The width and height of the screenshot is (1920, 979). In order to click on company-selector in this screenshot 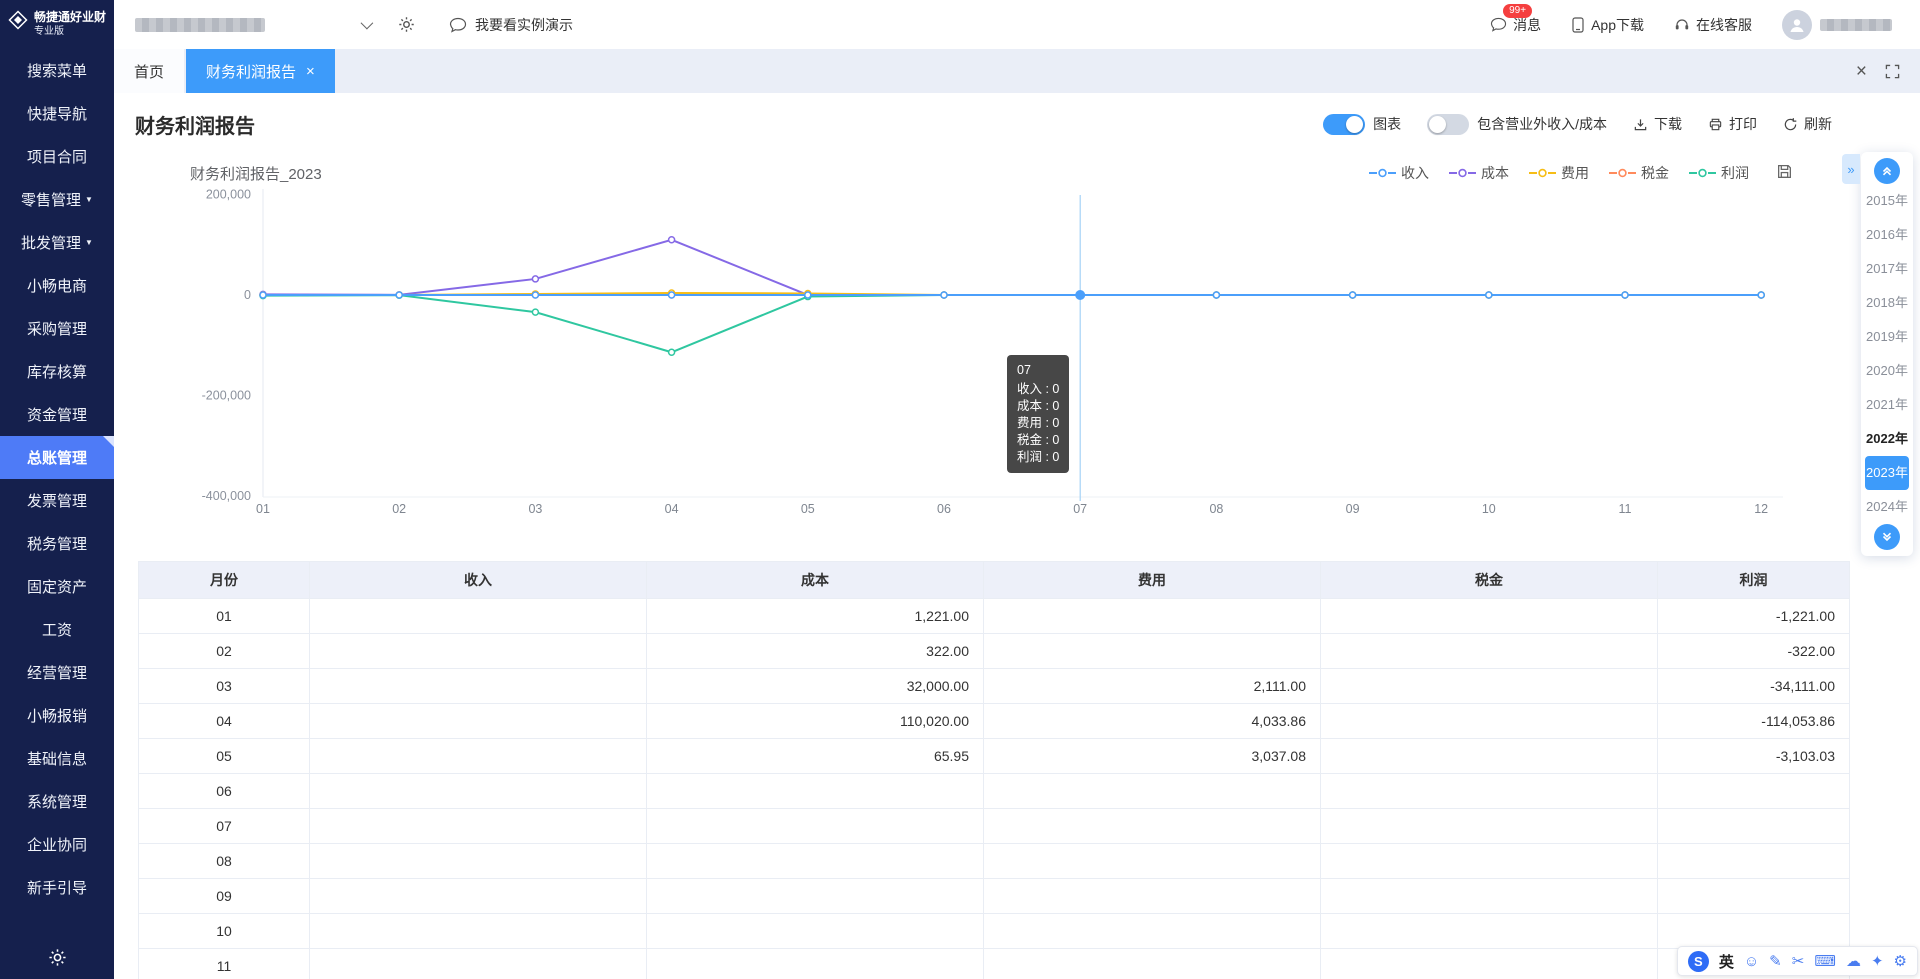, I will do `click(254, 24)`.